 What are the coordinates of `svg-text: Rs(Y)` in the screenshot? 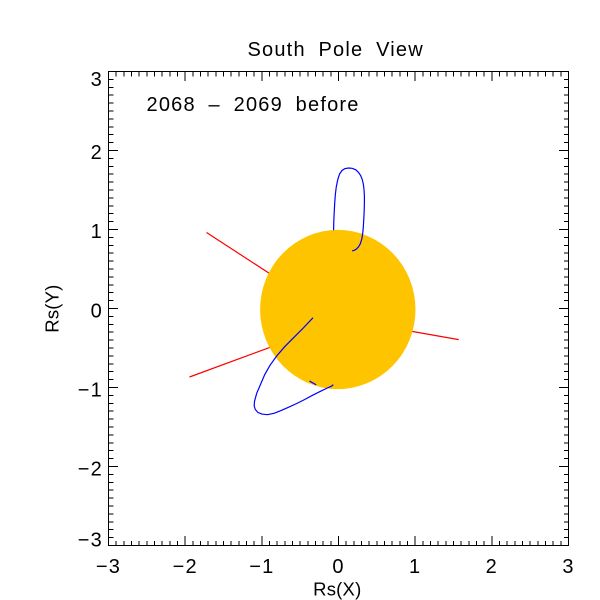 It's located at (52, 308).